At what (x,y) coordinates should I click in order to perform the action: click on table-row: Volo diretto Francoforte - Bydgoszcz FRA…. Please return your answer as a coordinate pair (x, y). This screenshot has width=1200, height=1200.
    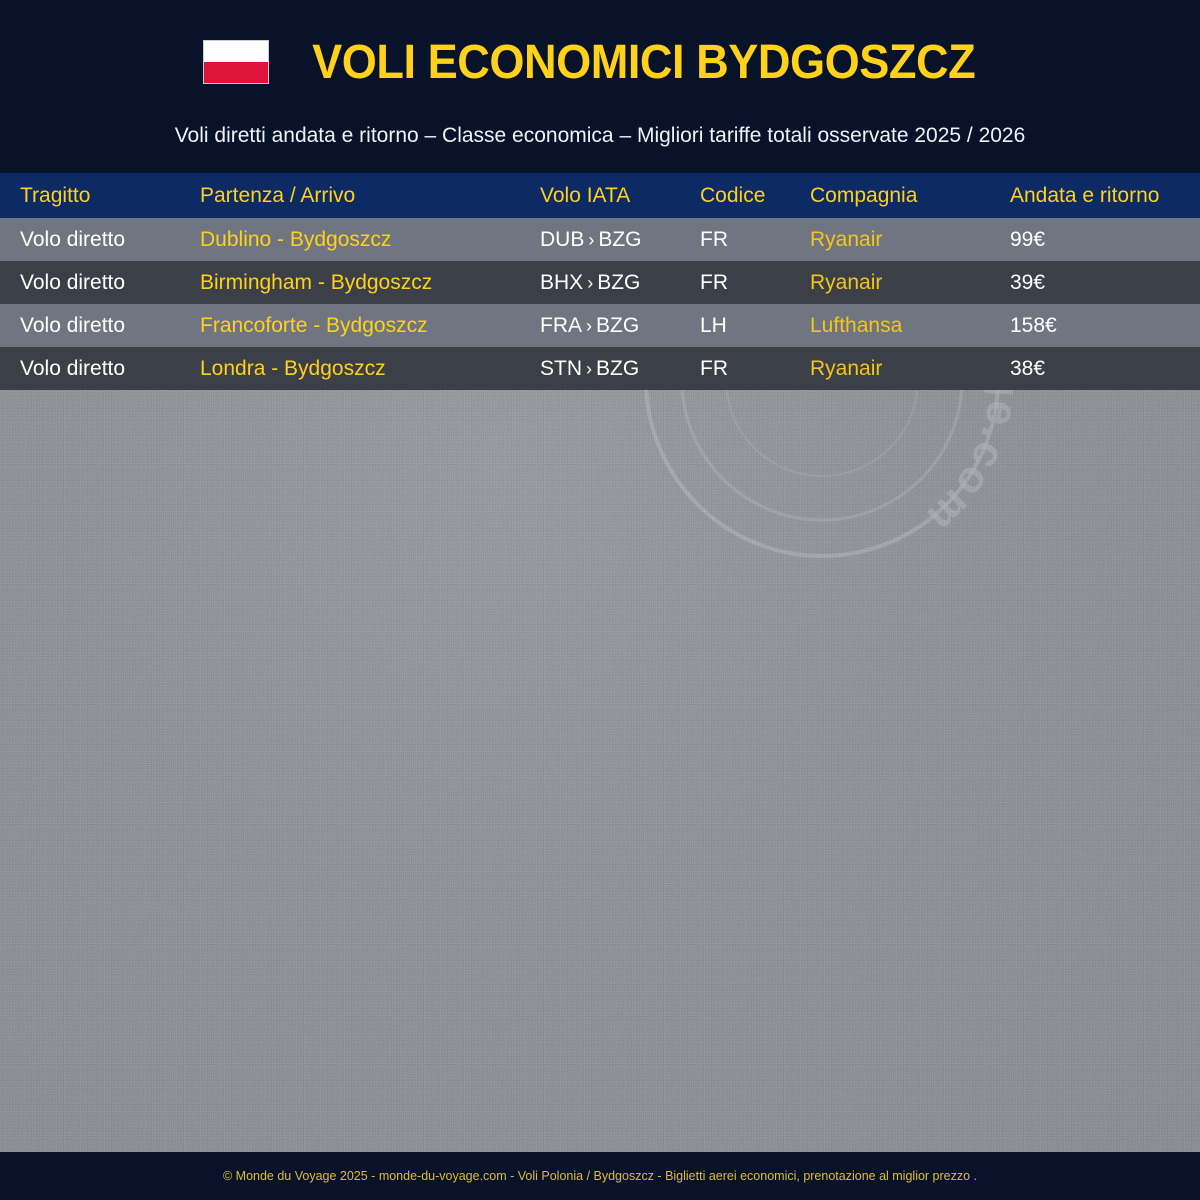
    Looking at the image, I should click on (600, 325).